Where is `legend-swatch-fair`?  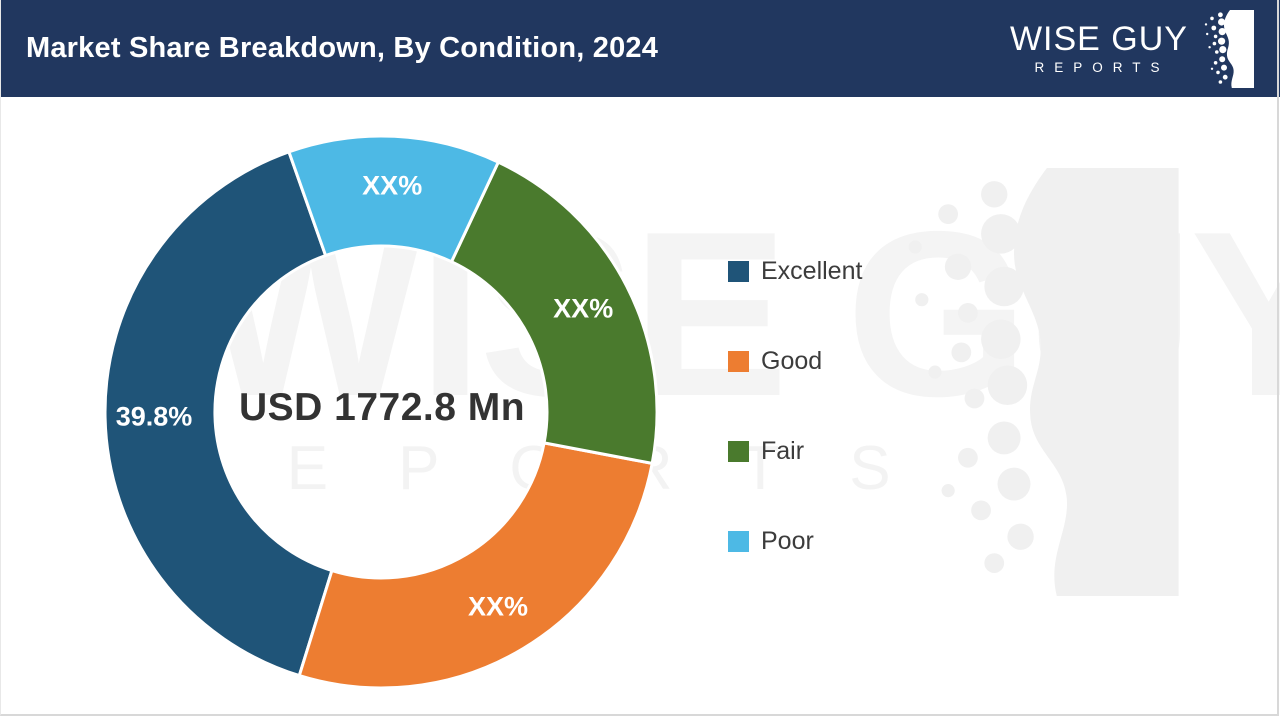
legend-swatch-fair is located at coordinates (738, 451).